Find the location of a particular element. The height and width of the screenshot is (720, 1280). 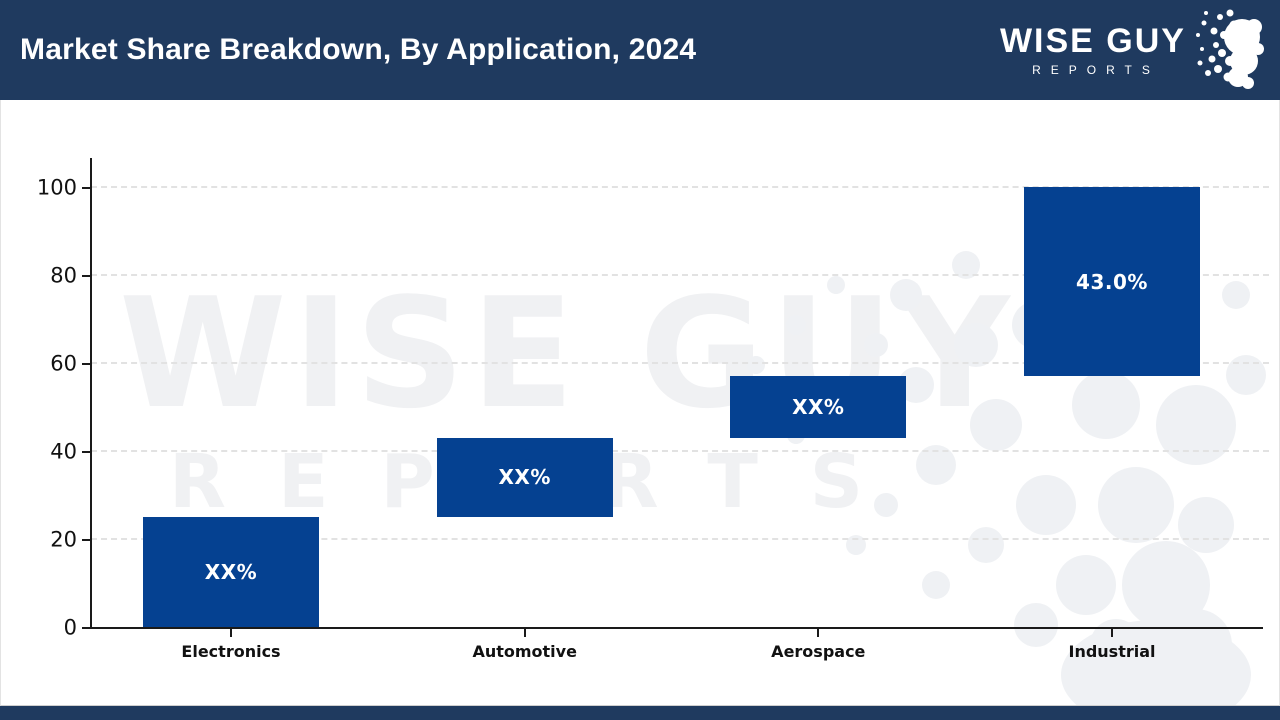

x-axis is located at coordinates (676, 628).